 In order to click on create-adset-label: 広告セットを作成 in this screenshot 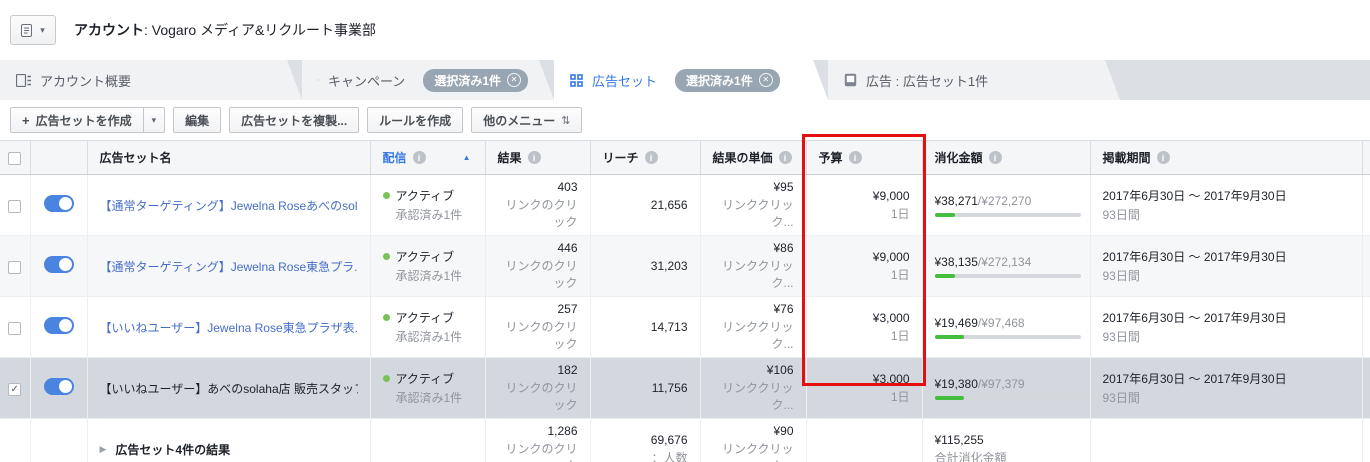, I will do `click(83, 120)`.